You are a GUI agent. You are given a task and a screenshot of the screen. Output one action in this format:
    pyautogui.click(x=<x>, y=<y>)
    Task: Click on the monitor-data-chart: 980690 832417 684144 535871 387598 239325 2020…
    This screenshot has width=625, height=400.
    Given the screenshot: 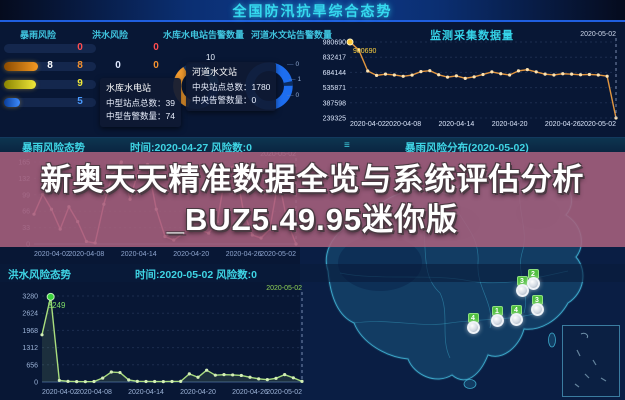 What is the action you would take?
    pyautogui.click(x=467, y=80)
    